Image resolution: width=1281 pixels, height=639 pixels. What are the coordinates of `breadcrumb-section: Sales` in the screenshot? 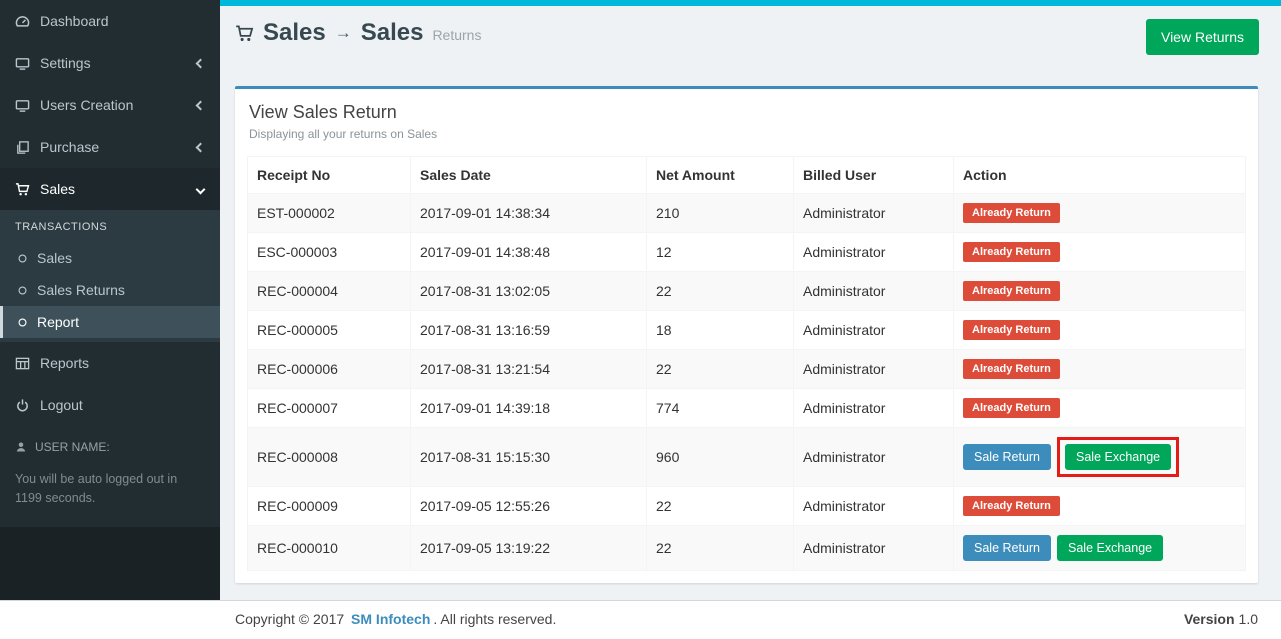 It's located at (294, 32).